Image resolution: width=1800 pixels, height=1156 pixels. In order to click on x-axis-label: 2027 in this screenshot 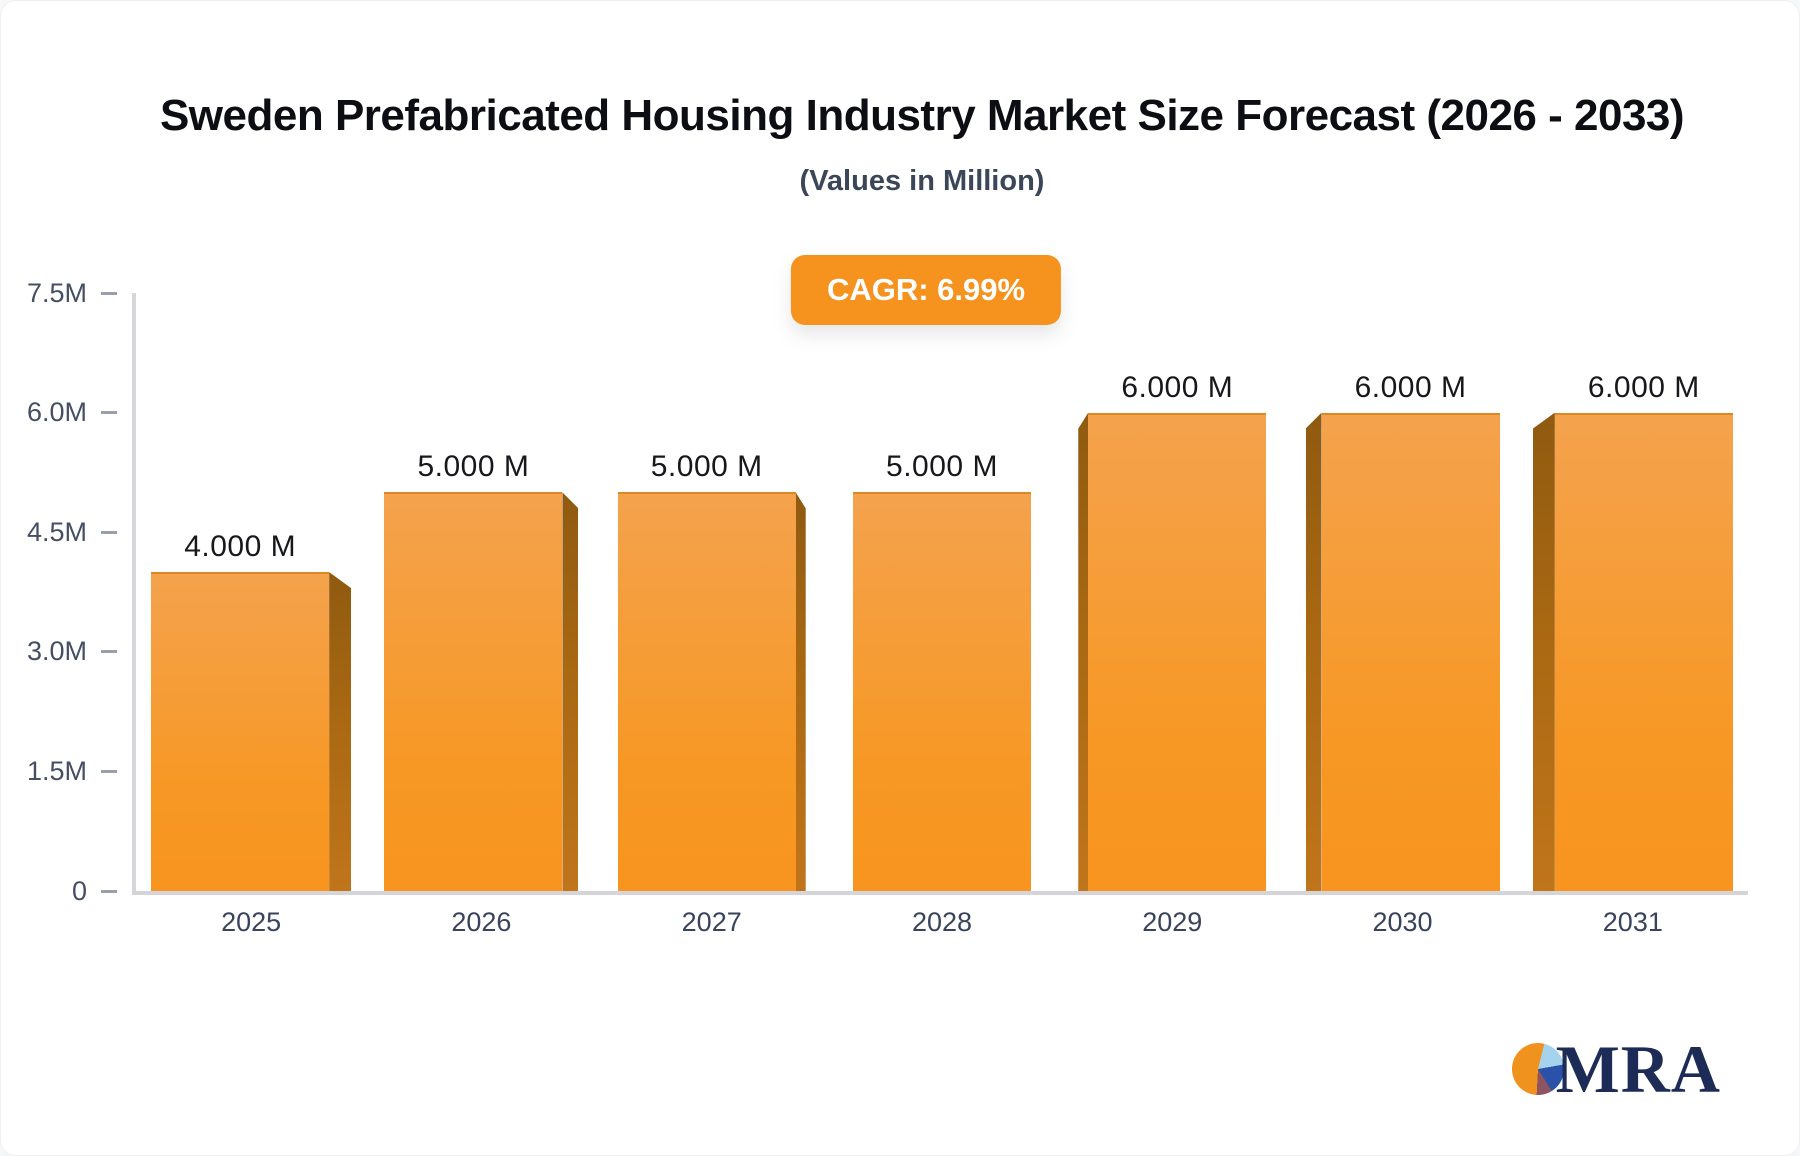, I will do `click(711, 922)`.